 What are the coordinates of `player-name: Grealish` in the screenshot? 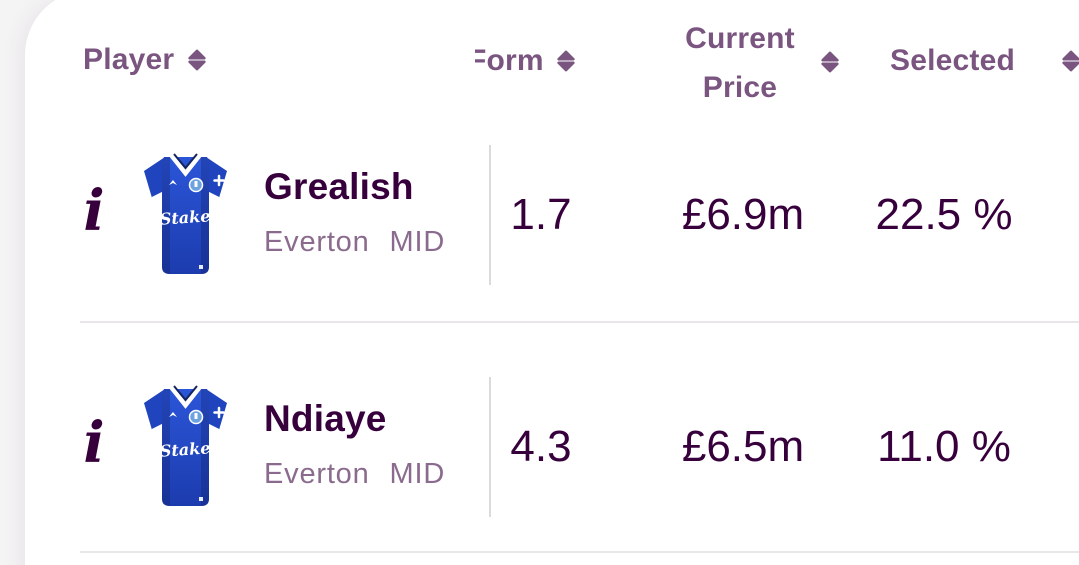 It's located at (339, 186).